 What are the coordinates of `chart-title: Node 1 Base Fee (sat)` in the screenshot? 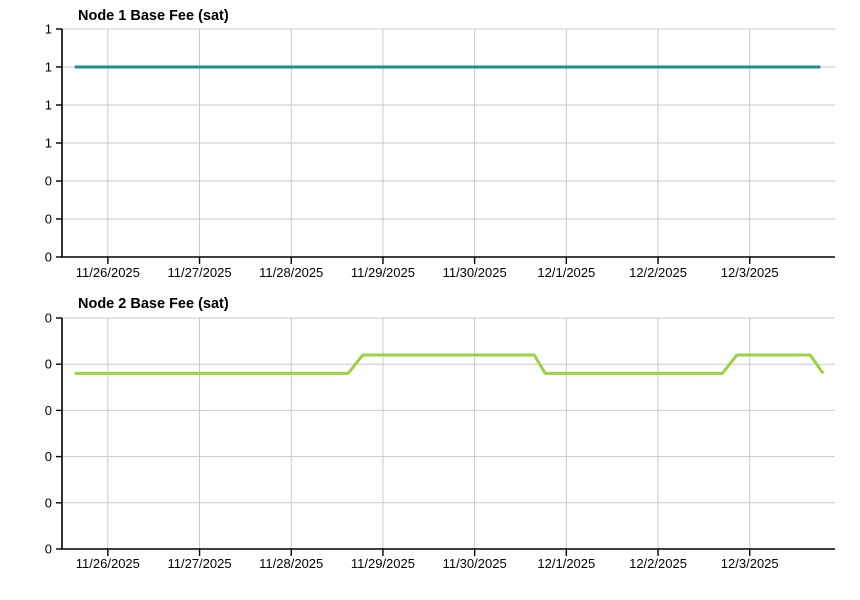 It's located at (153, 16).